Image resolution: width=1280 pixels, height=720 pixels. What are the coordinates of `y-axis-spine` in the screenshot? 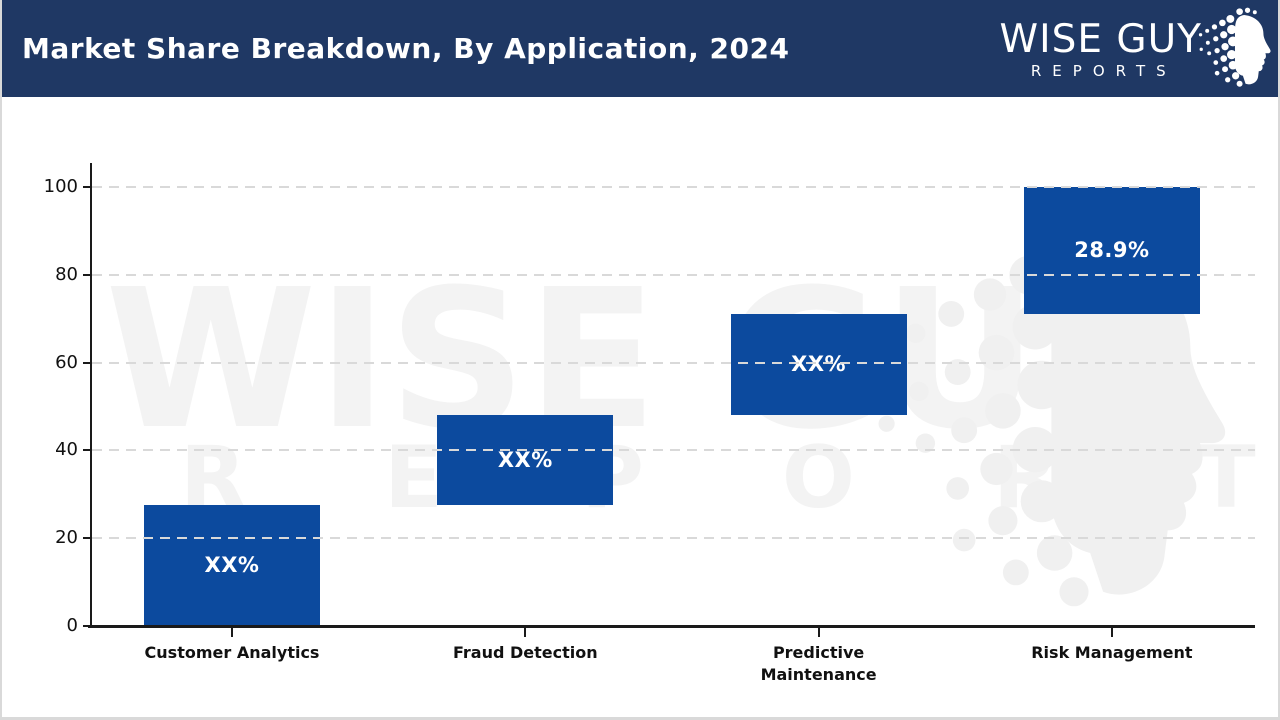 It's located at (91, 395).